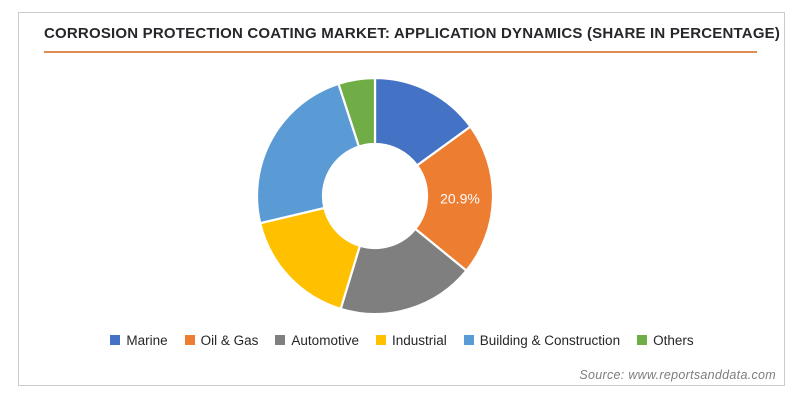  What do you see at coordinates (189, 340) in the screenshot?
I see `legend-marker-oil-gas` at bounding box center [189, 340].